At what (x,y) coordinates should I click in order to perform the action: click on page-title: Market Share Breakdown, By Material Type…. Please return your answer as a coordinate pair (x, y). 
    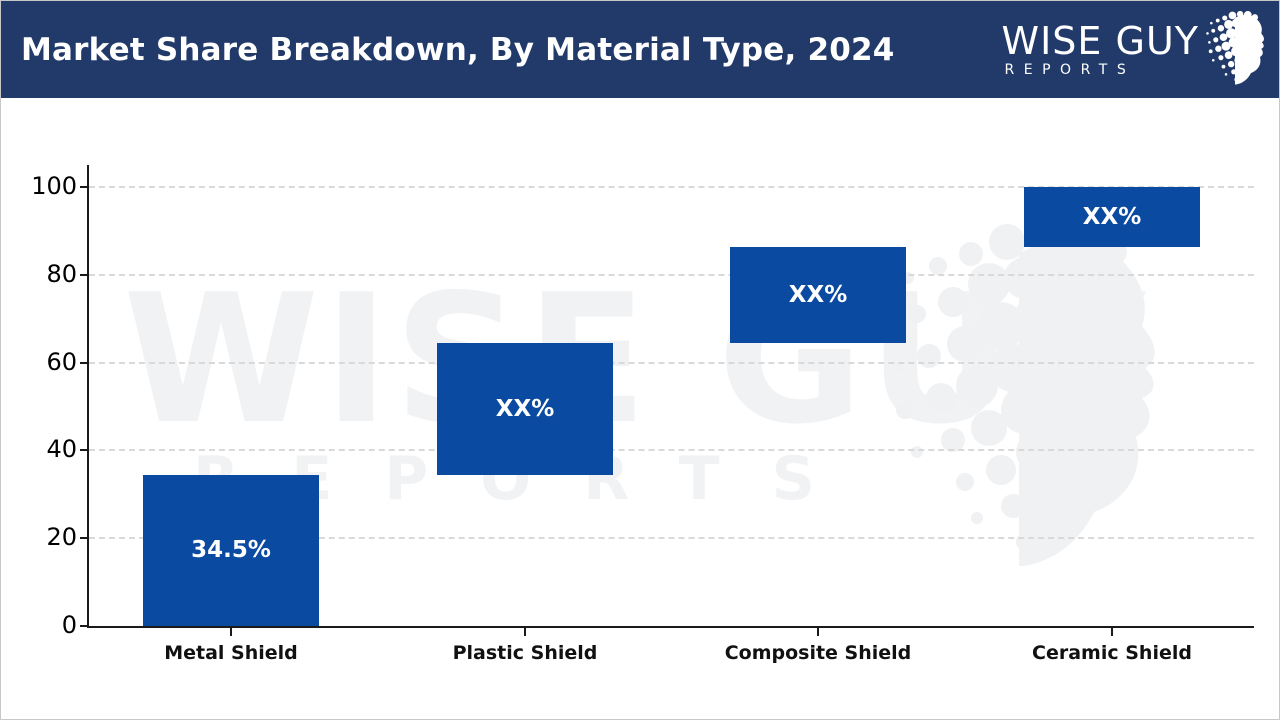
    Looking at the image, I should click on (458, 49).